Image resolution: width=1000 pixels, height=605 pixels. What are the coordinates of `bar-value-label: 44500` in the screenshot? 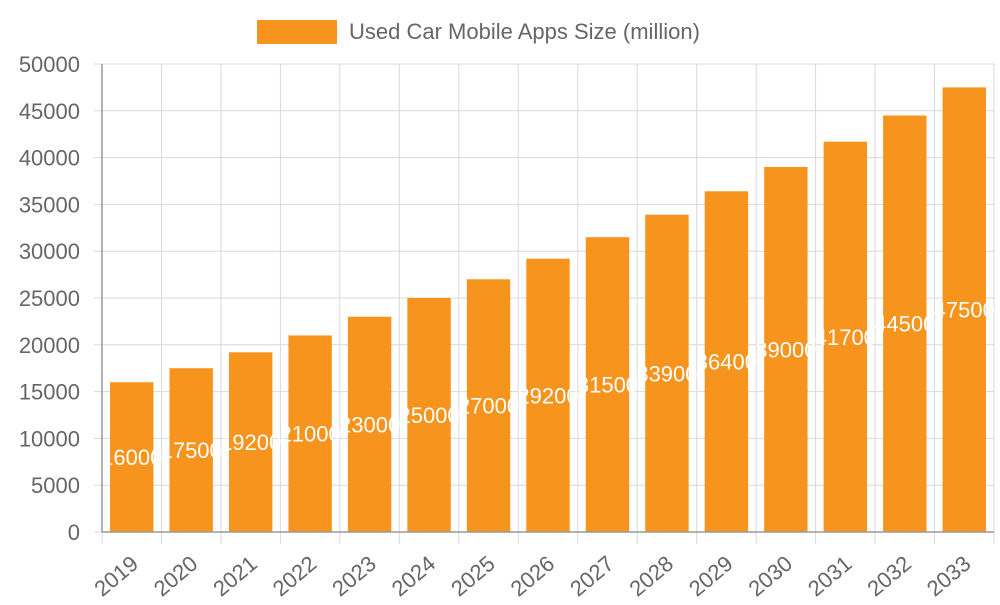 It's located at (904, 324).